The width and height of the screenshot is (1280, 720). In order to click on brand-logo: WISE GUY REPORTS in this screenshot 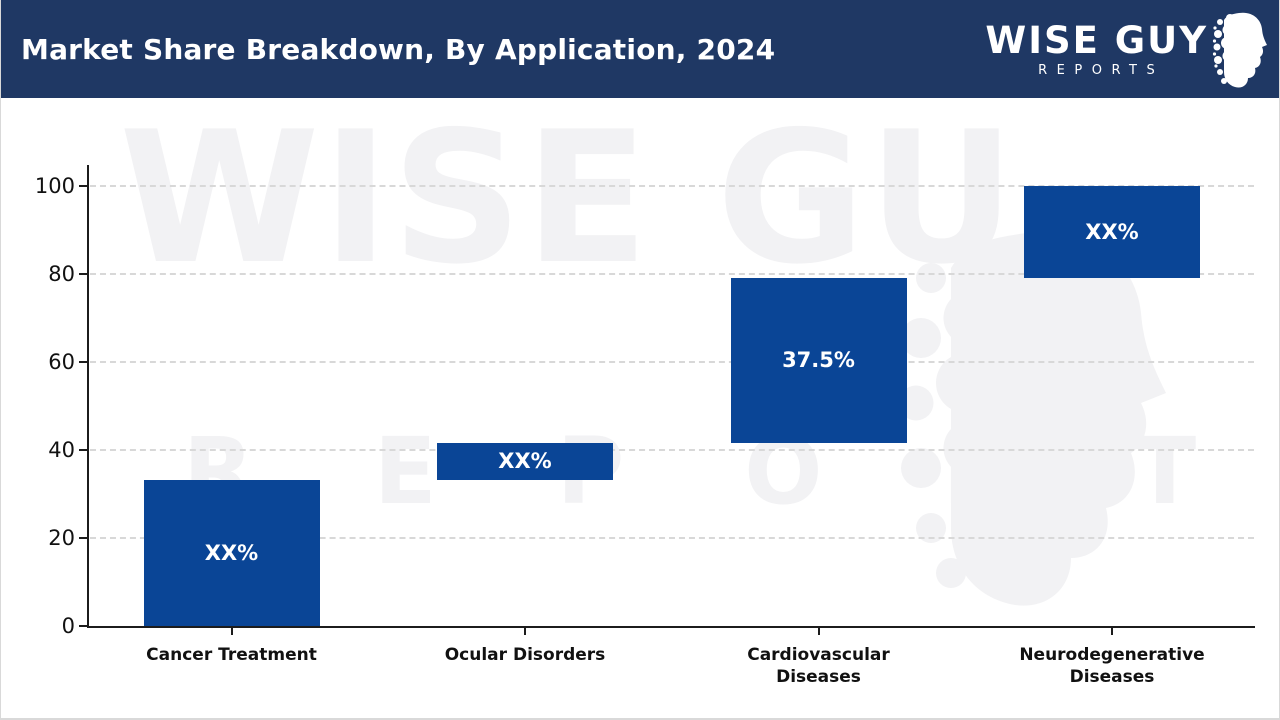, I will do `click(1126, 50)`.